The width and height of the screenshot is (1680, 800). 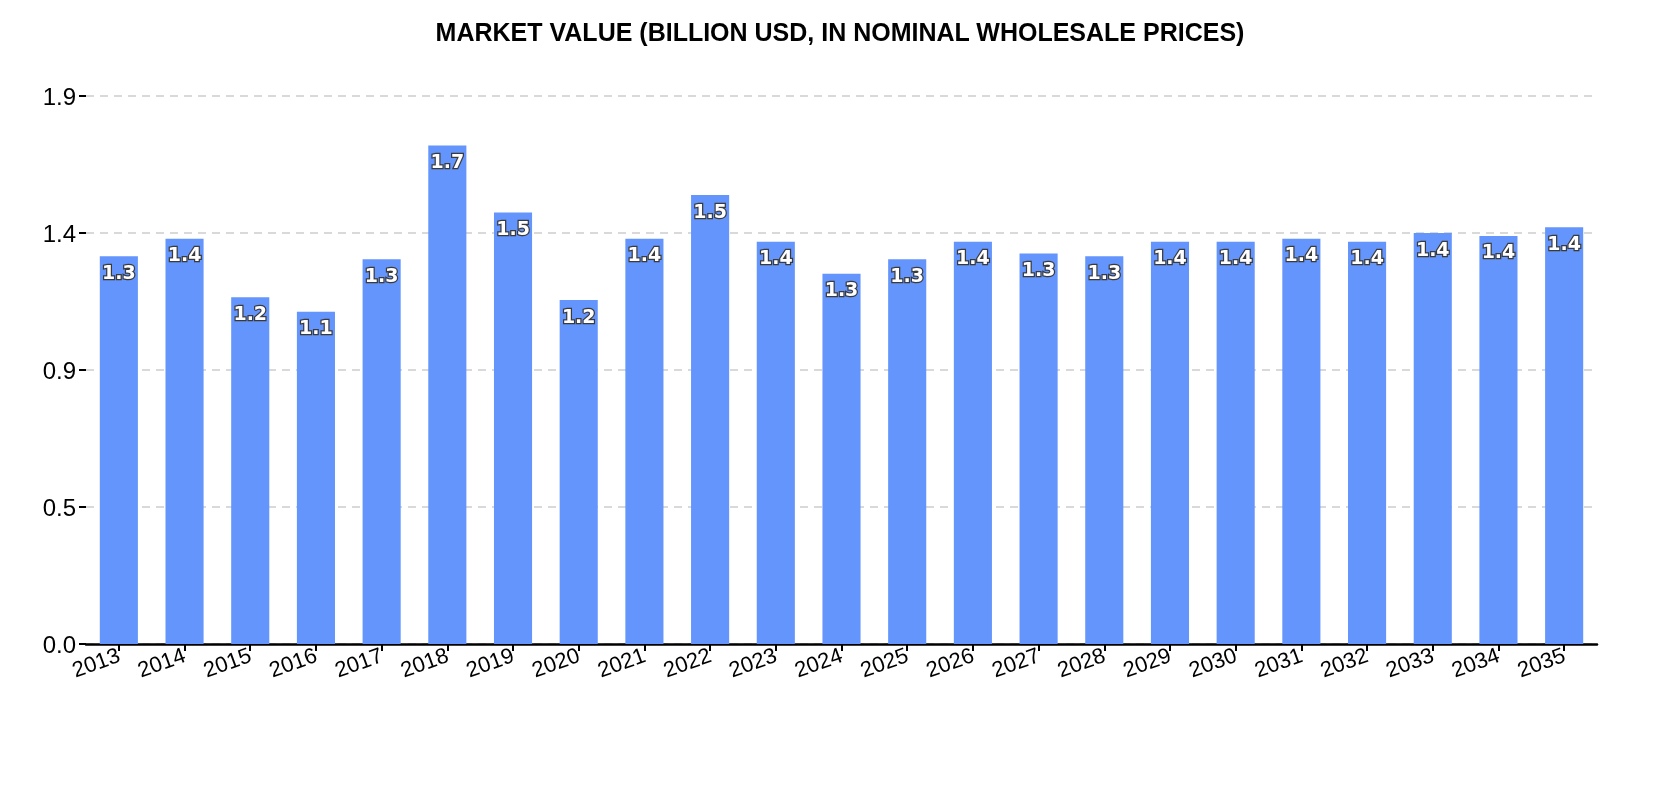 I want to click on x-tick-label: 2026, so click(x=950, y=662).